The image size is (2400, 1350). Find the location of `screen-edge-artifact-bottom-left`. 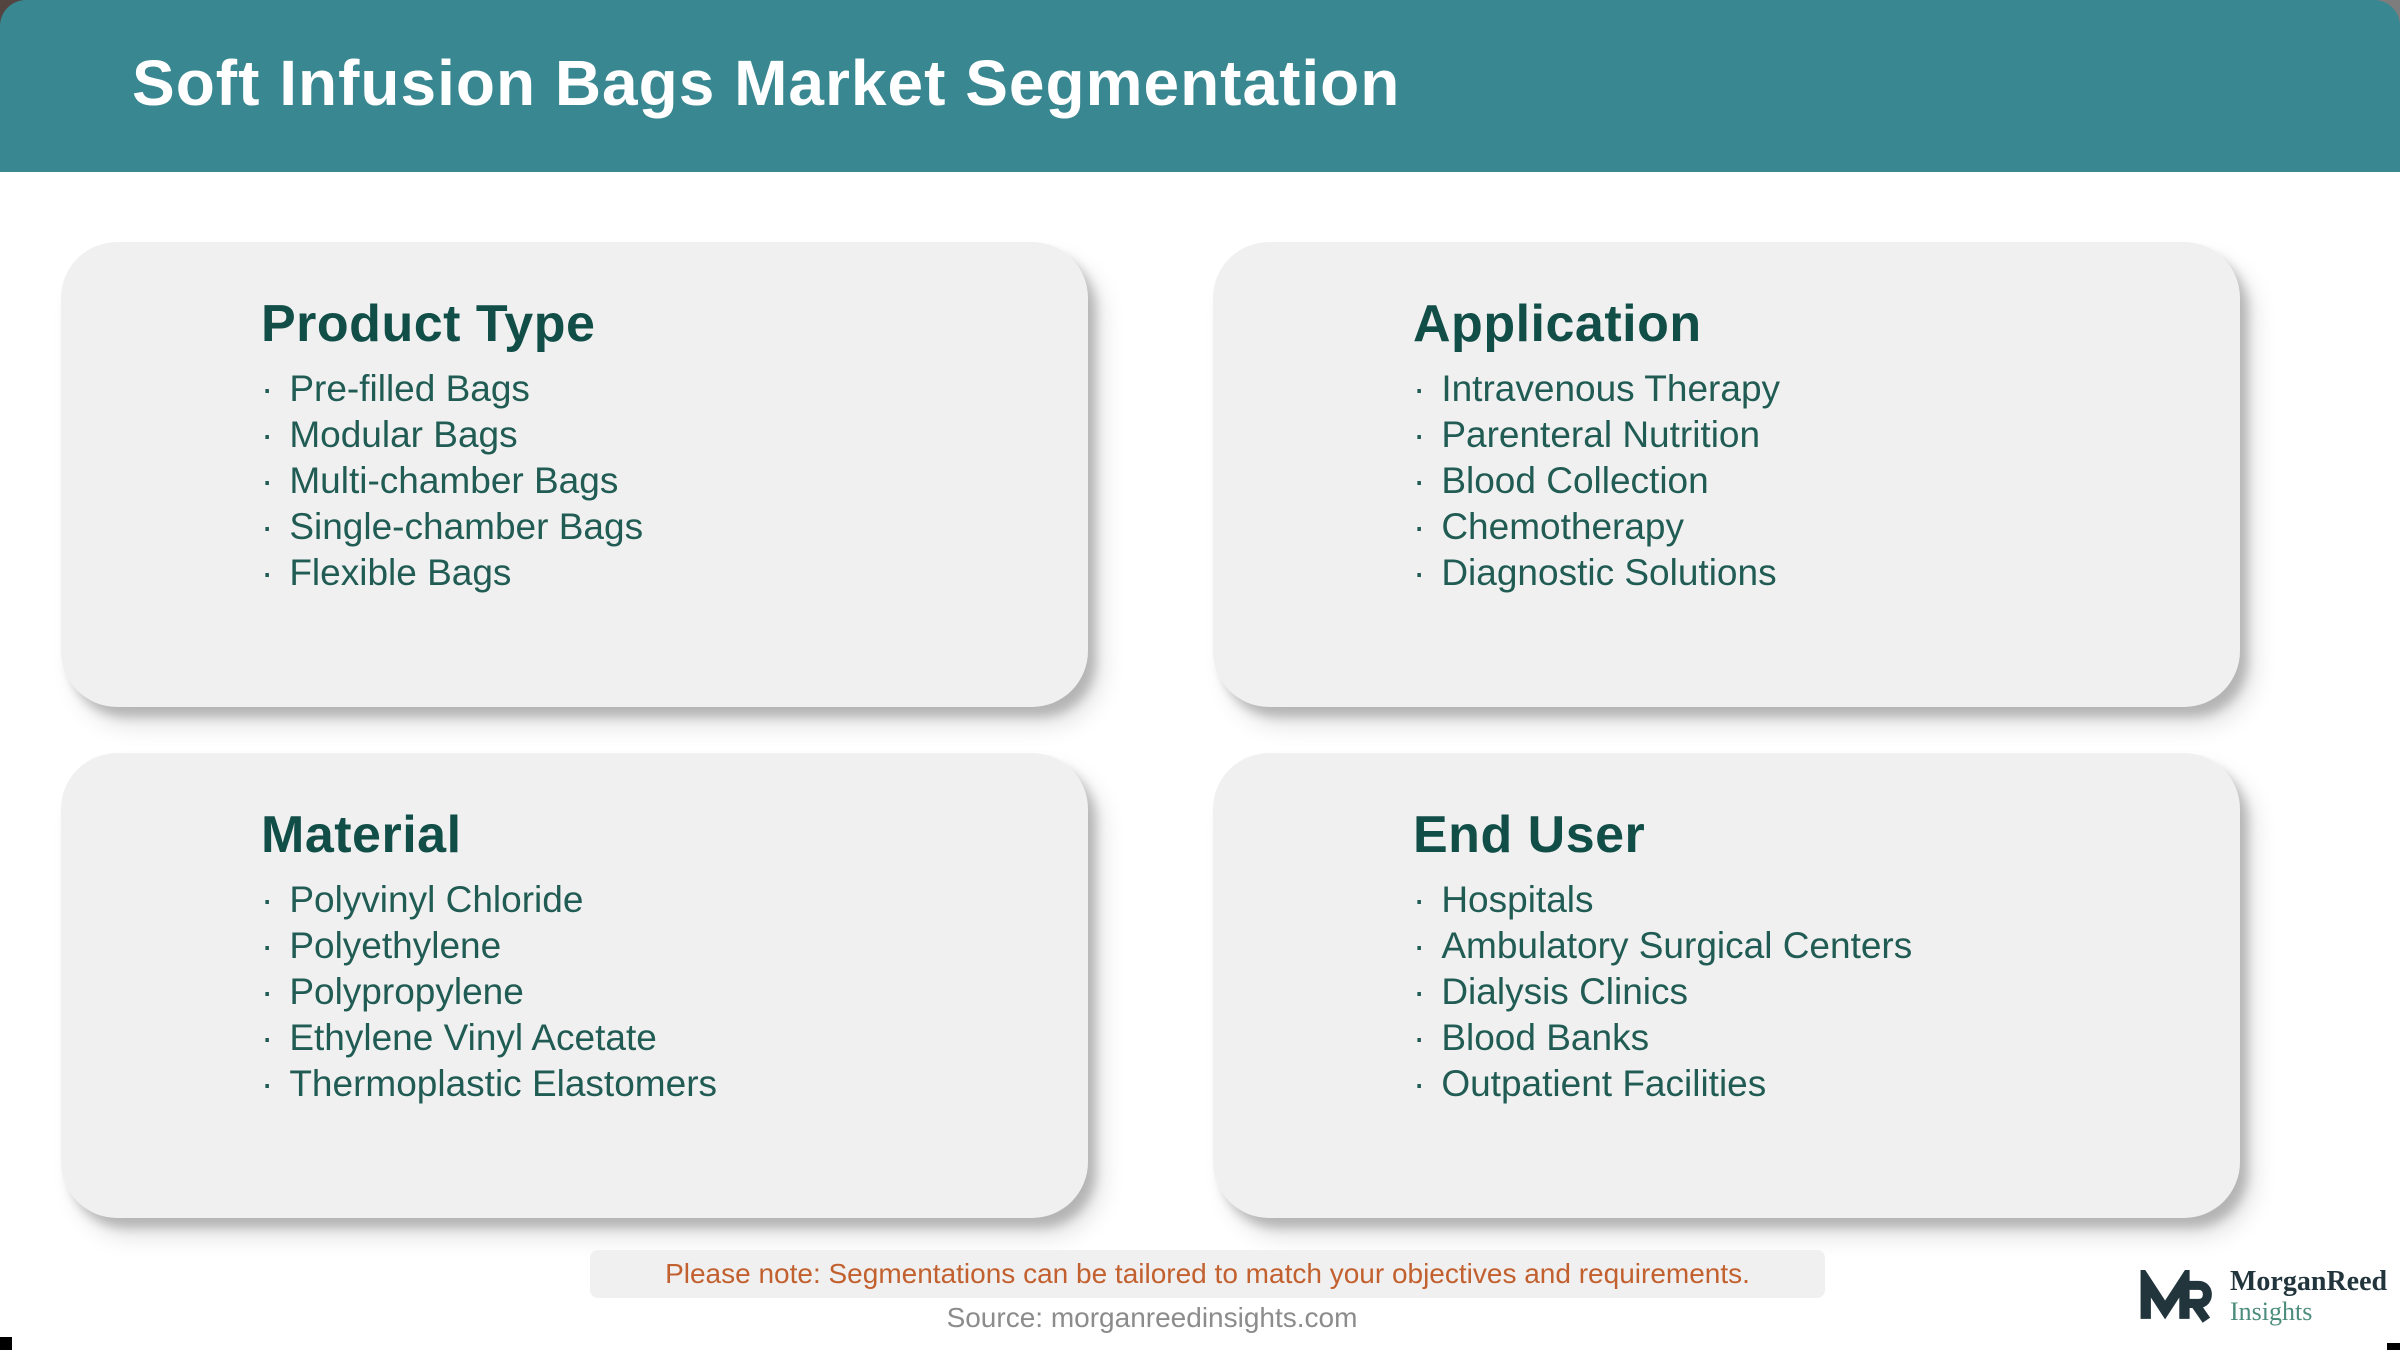

screen-edge-artifact-bottom-left is located at coordinates (6, 1343).